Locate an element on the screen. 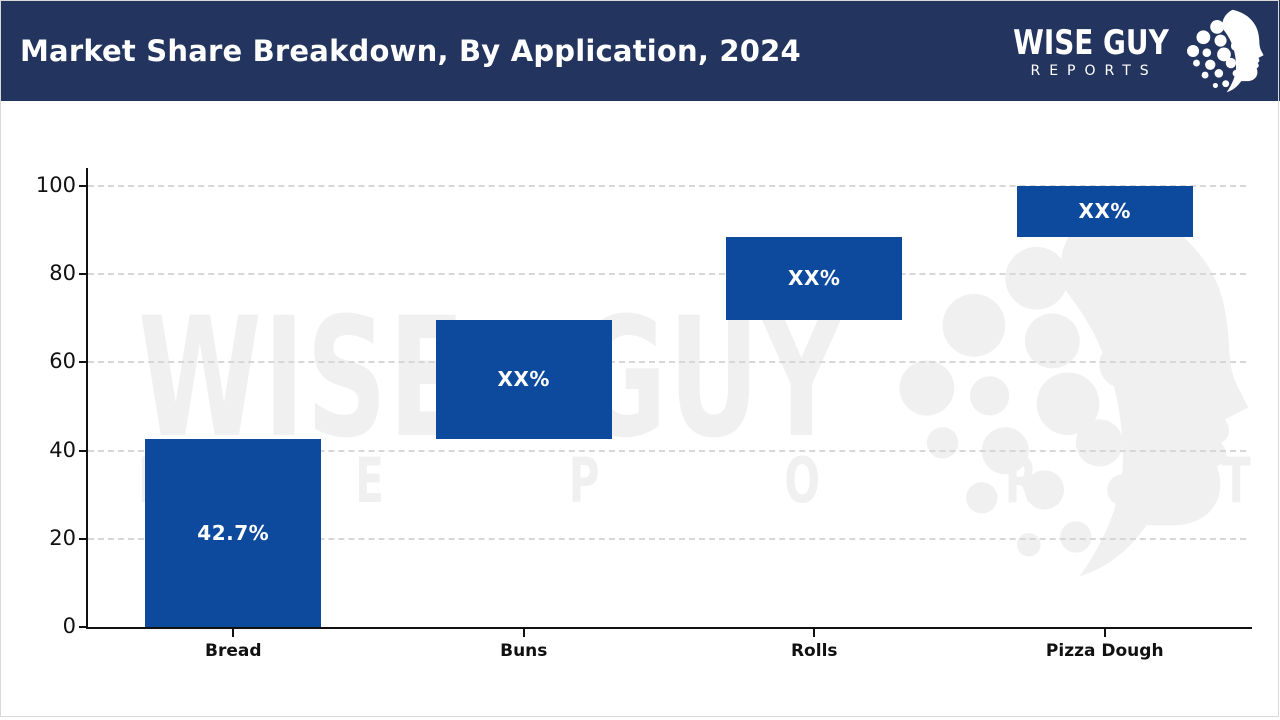  bar-bread: 42.7% is located at coordinates (233, 532).